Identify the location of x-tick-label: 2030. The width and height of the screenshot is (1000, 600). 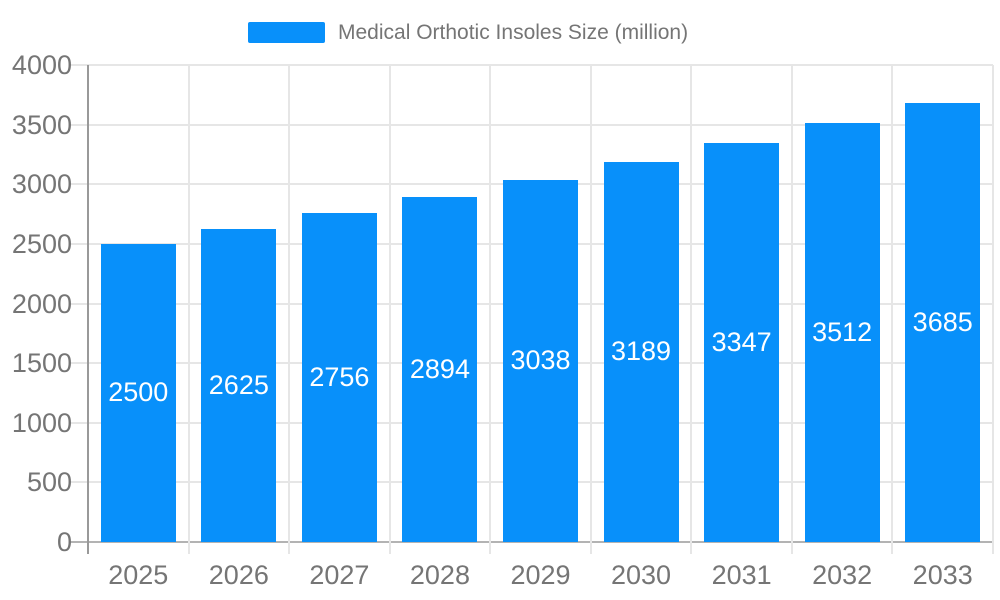
(641, 575).